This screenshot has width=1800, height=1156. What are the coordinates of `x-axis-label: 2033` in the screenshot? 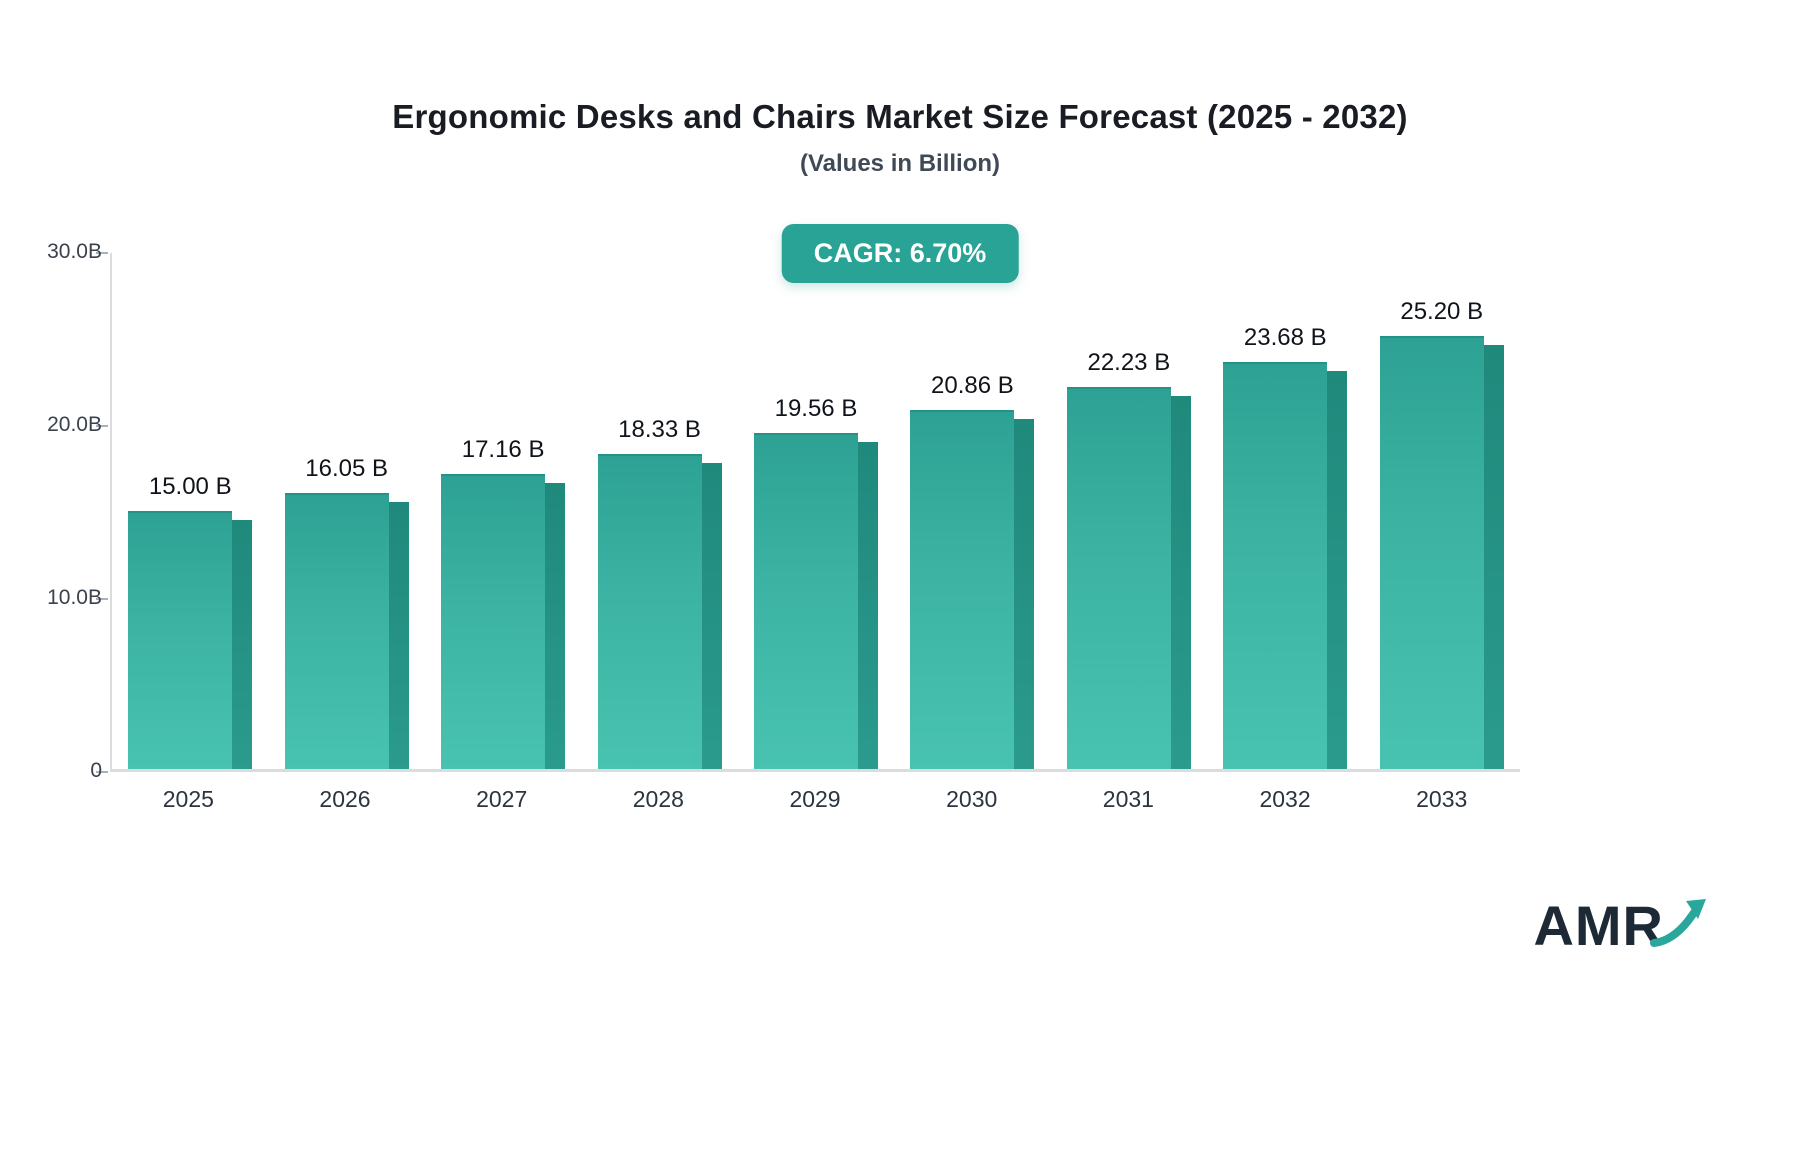 It's located at (1442, 799).